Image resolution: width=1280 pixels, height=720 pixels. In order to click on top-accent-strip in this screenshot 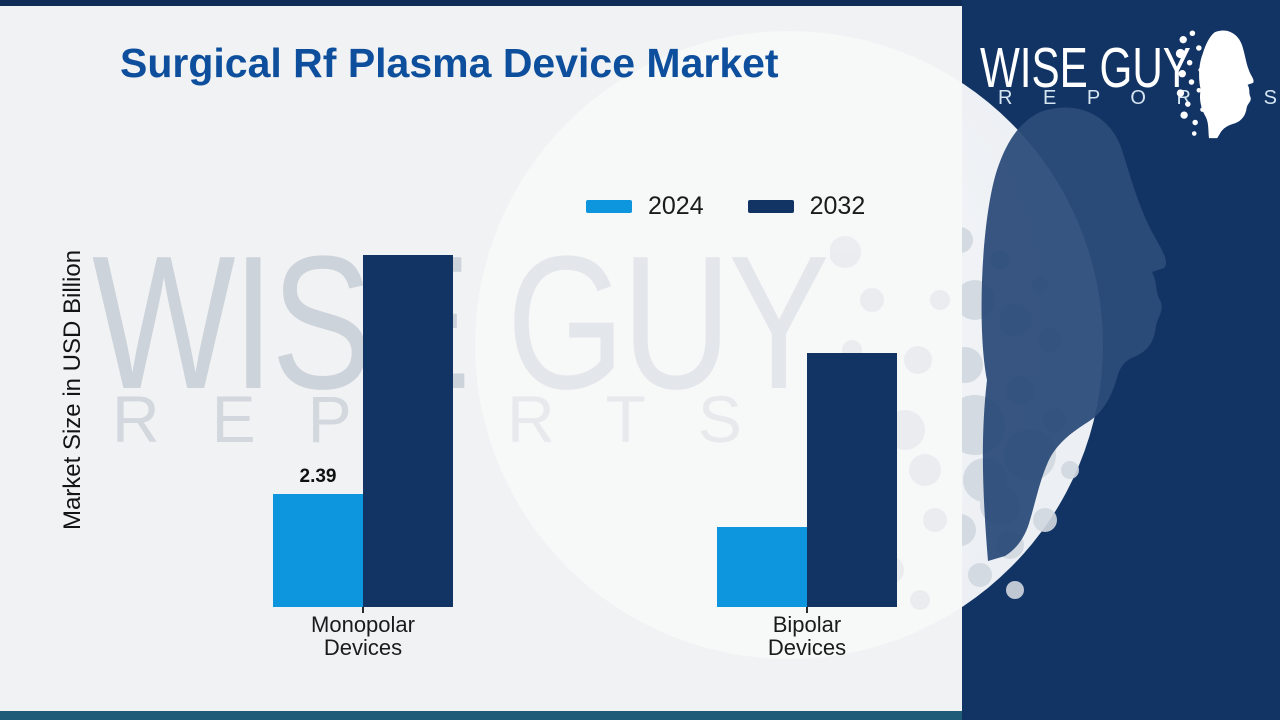, I will do `click(640, 3)`.